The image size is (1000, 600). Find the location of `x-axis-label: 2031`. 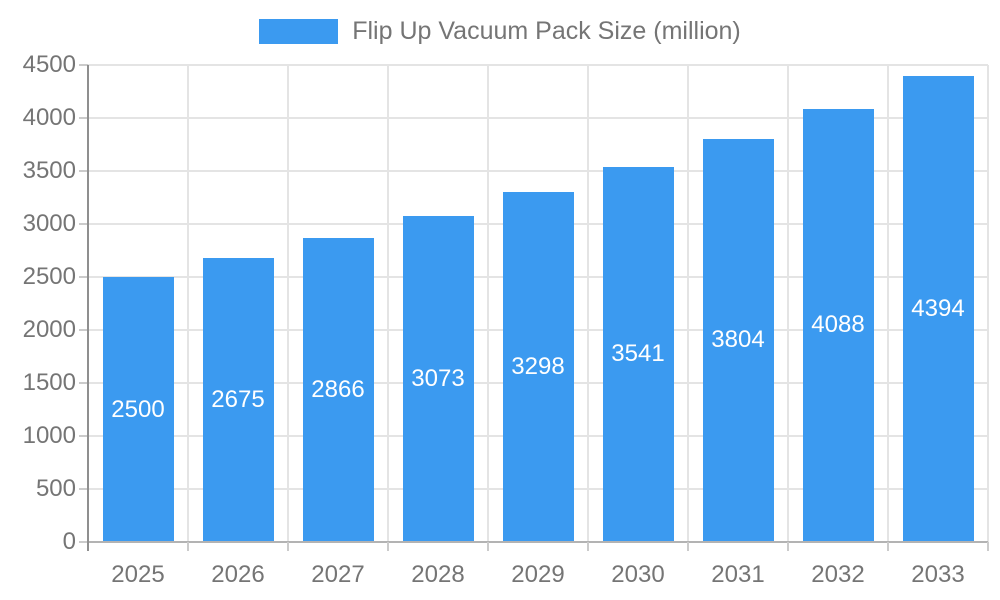

x-axis-label: 2031 is located at coordinates (738, 574).